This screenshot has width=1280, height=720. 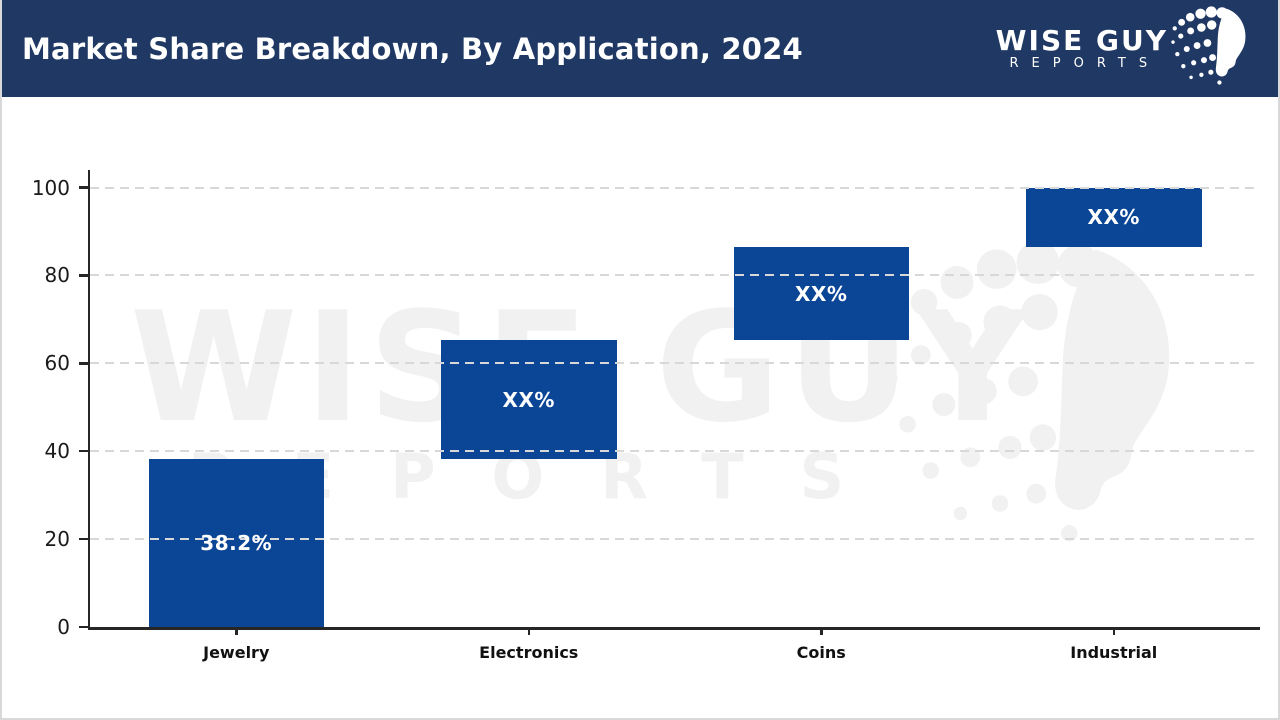 I want to click on logo-wordmark-line2: REPORTS, so click(x=1085, y=63).